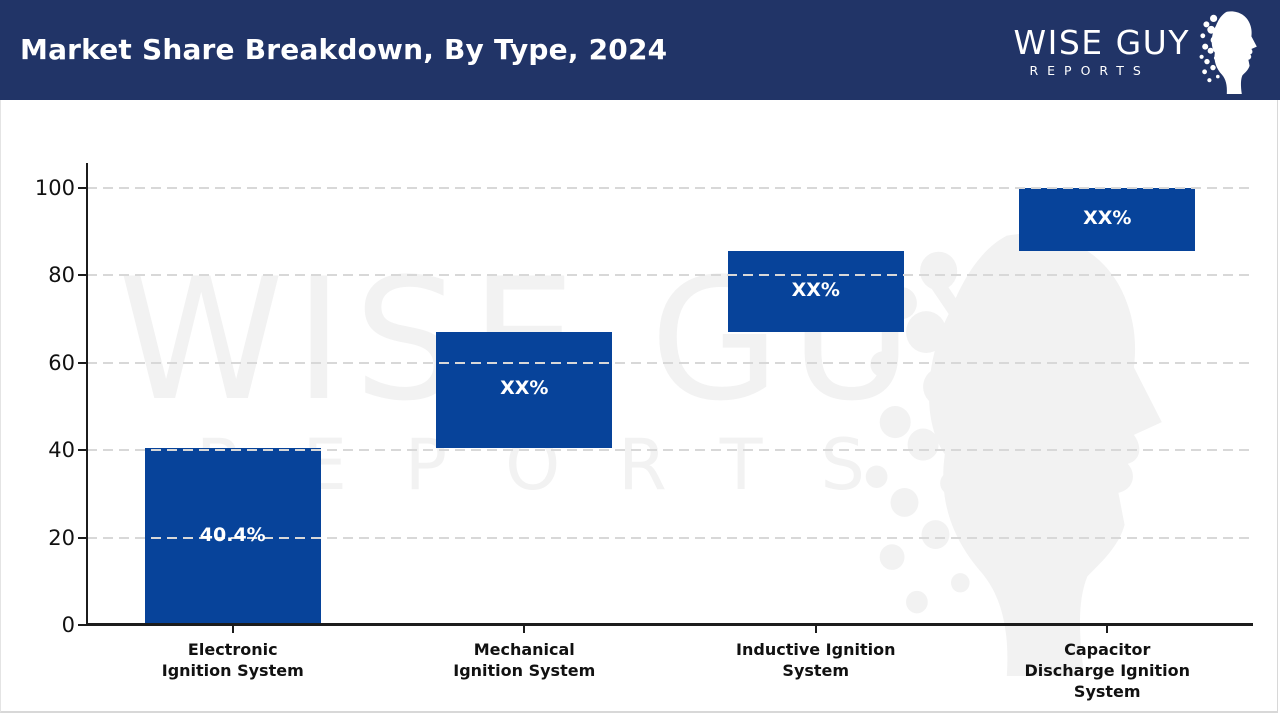 The image size is (1280, 720). I want to click on y-tick-label: 0, so click(68, 625).